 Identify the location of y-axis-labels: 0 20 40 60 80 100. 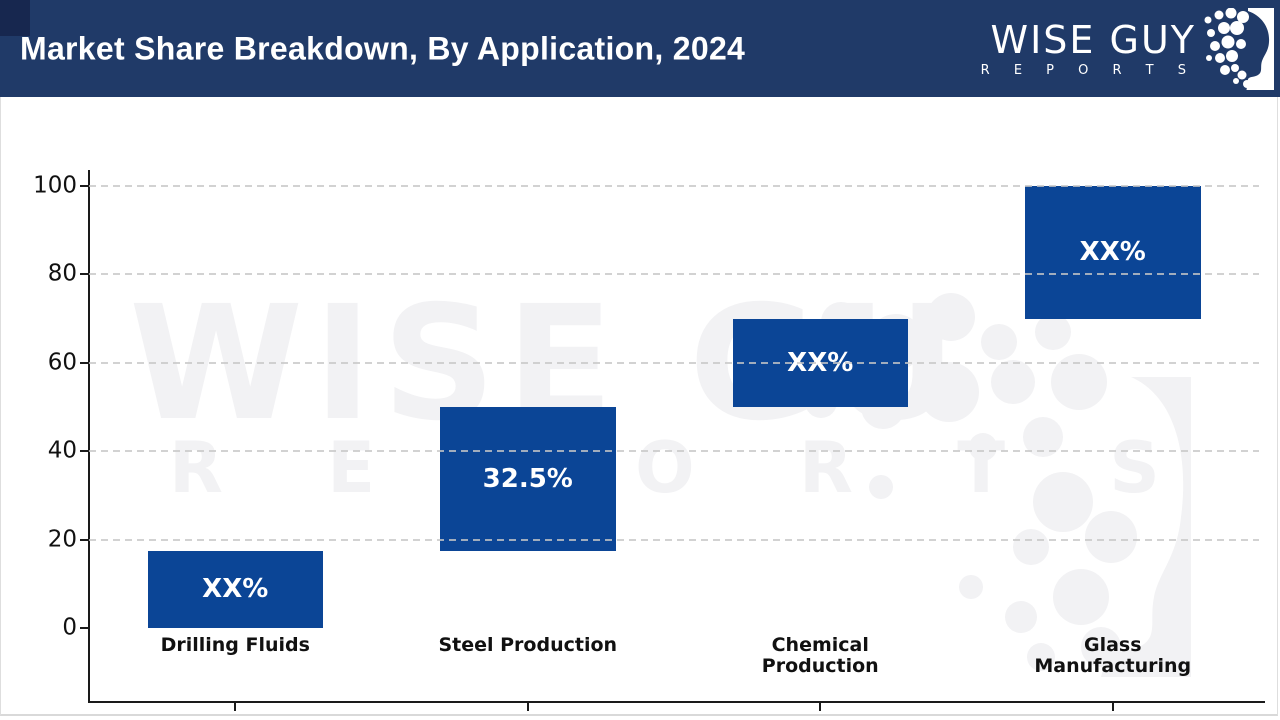
(39, 406).